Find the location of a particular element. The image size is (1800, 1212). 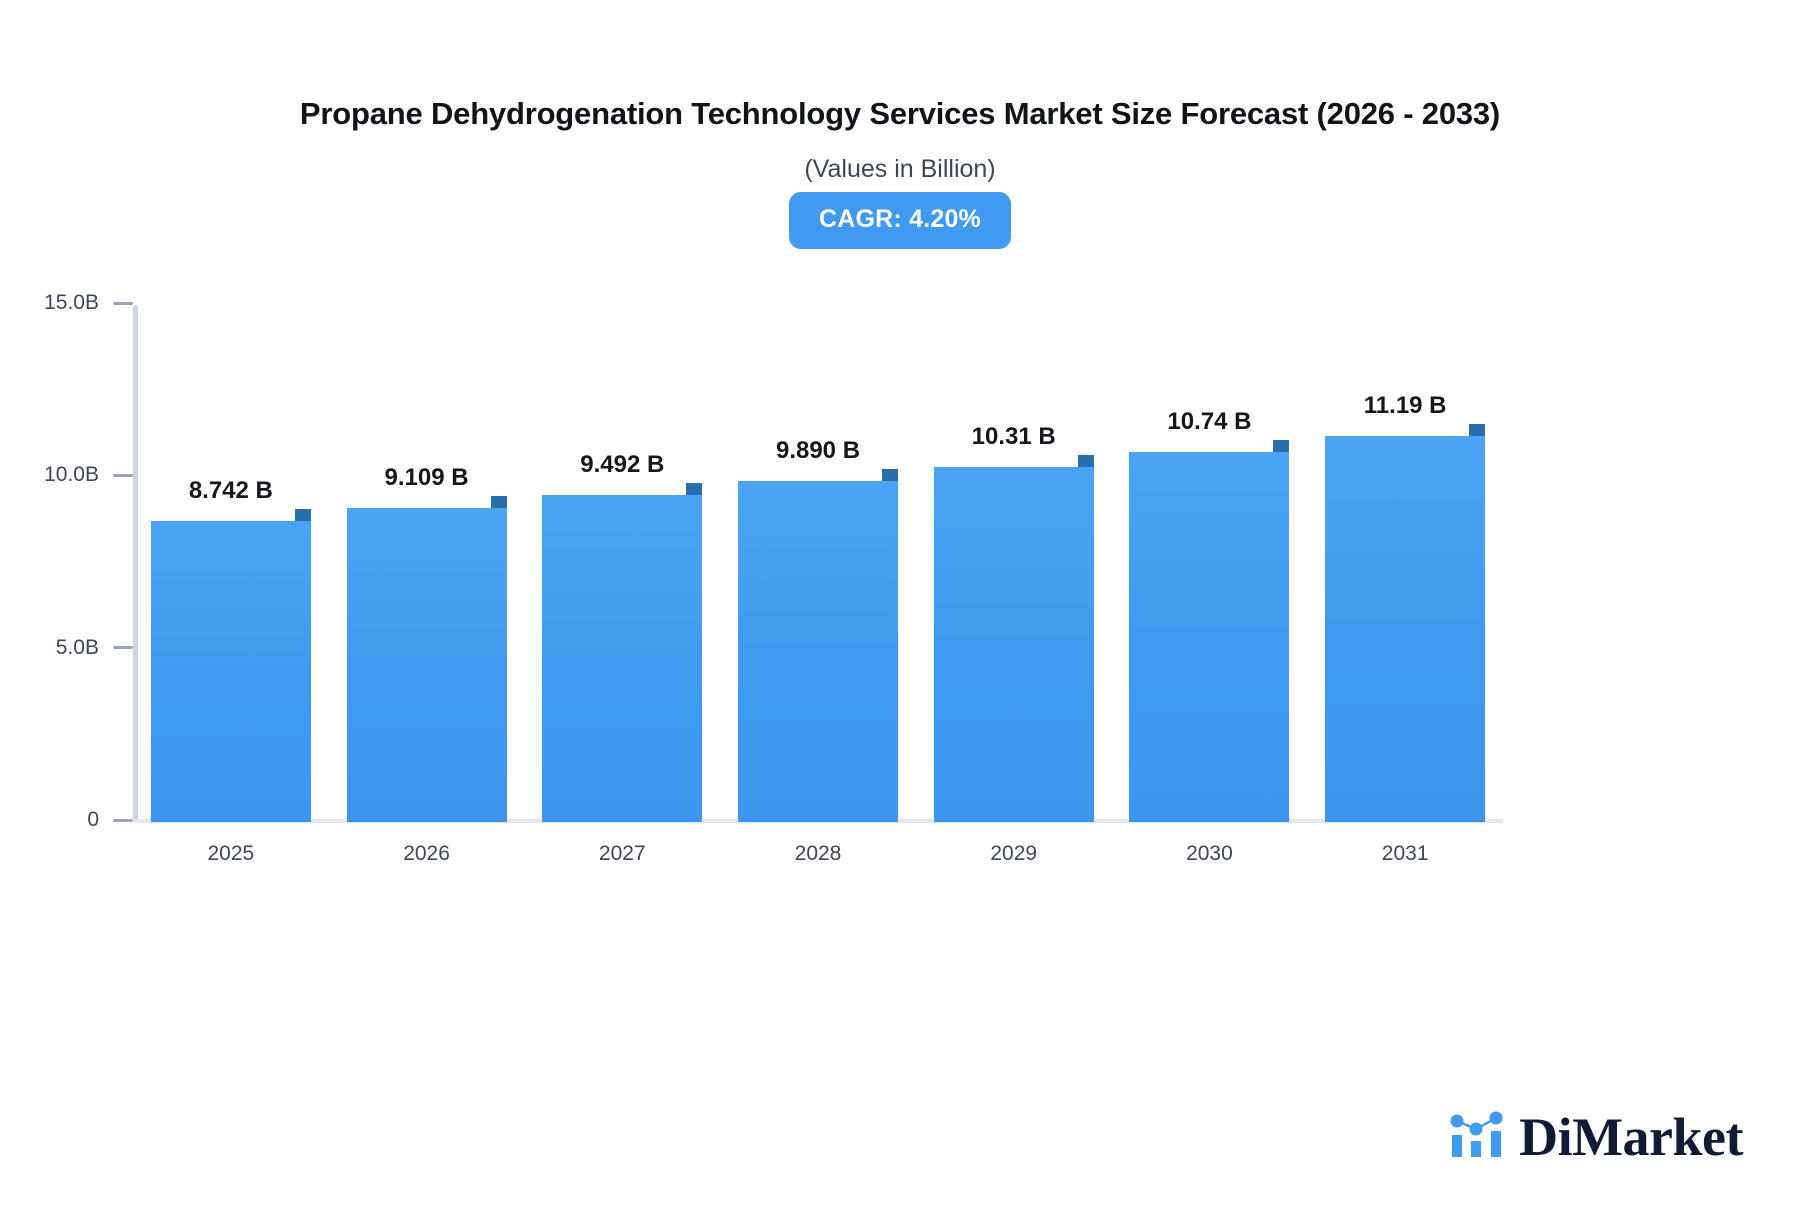

y-axis-tick: 15.0B is located at coordinates (66, 303).